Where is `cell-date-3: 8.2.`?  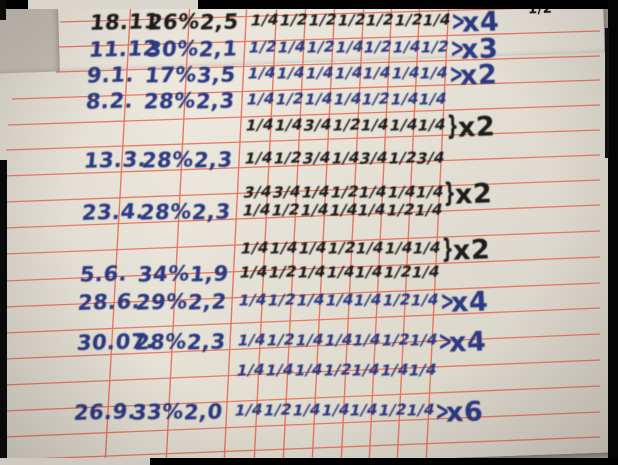 cell-date-3: 8.2. is located at coordinates (110, 101).